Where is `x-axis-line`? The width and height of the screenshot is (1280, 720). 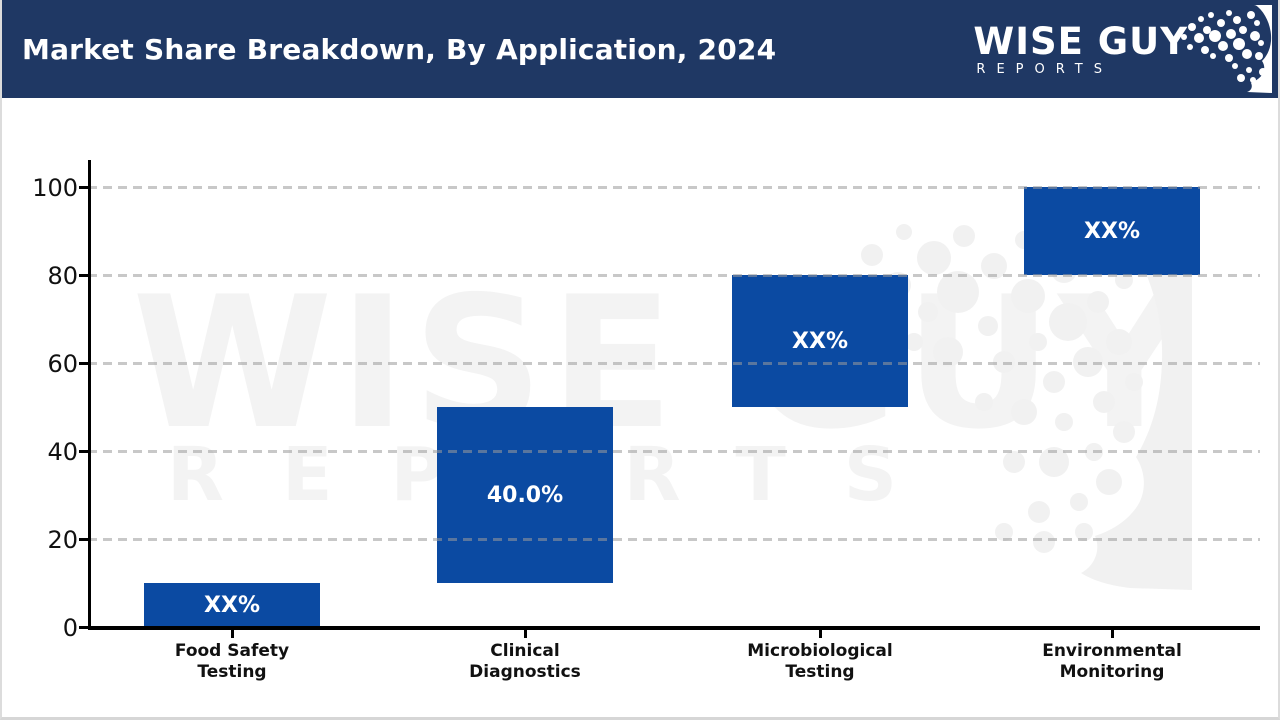
x-axis-line is located at coordinates (674, 628).